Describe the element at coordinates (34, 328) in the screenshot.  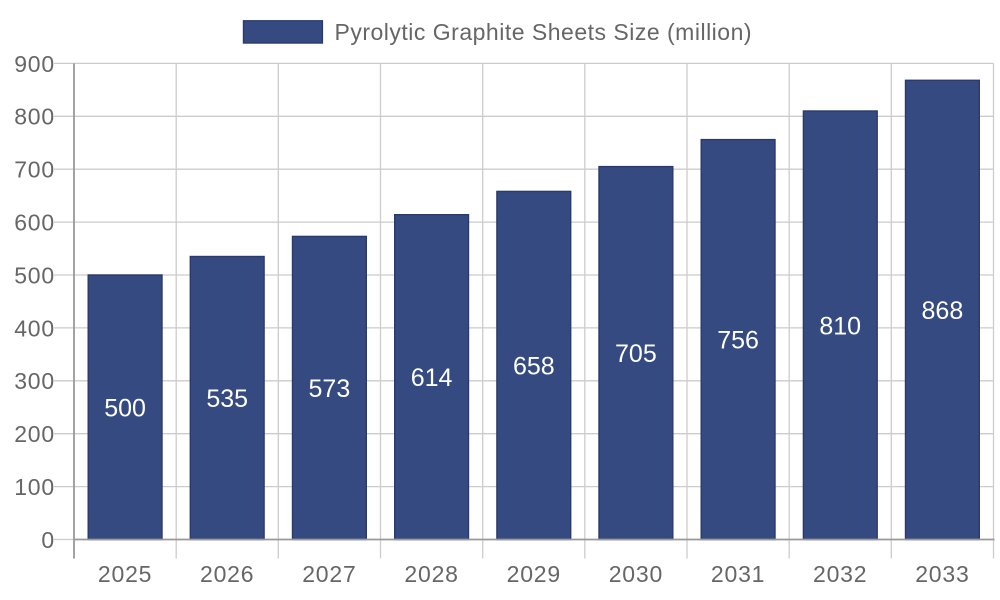
I see `svg-text: 400` at that location.